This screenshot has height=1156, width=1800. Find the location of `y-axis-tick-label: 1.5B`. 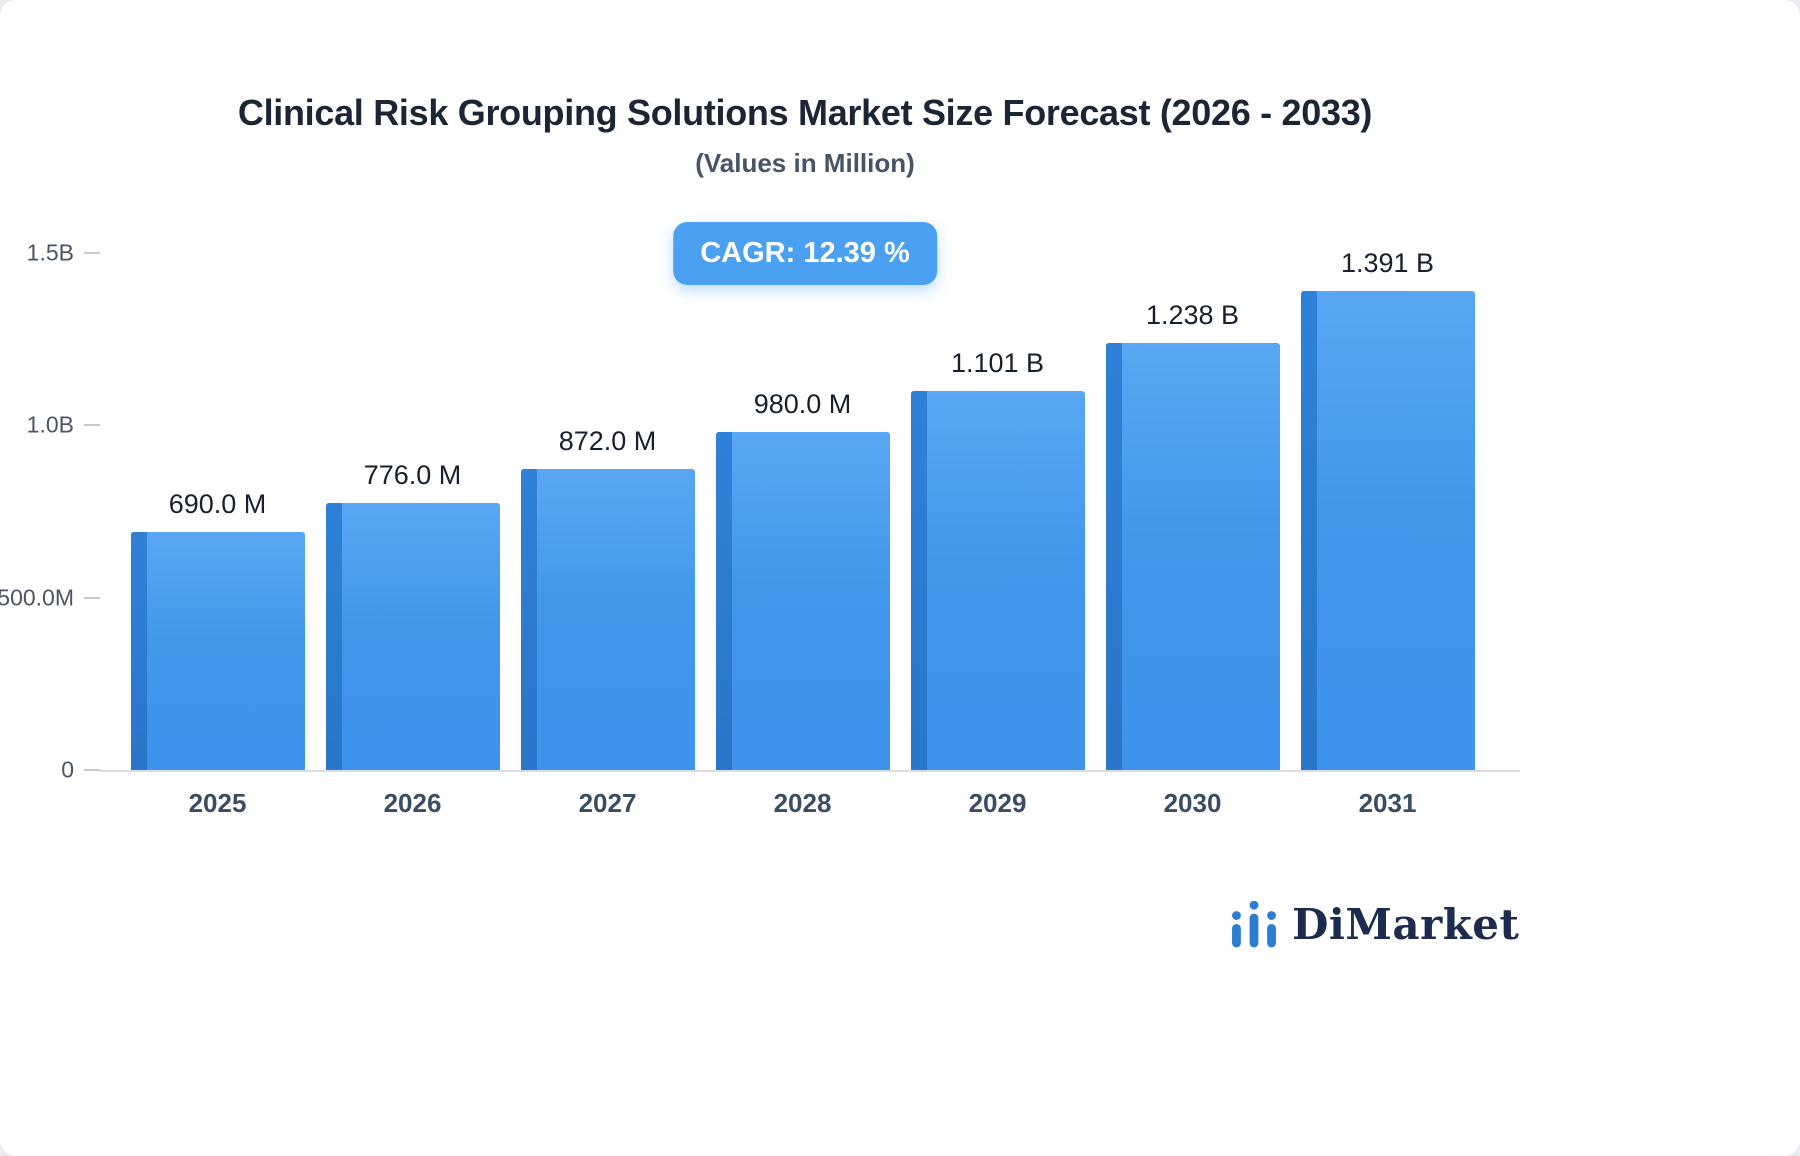

y-axis-tick-label: 1.5B is located at coordinates (50, 252).